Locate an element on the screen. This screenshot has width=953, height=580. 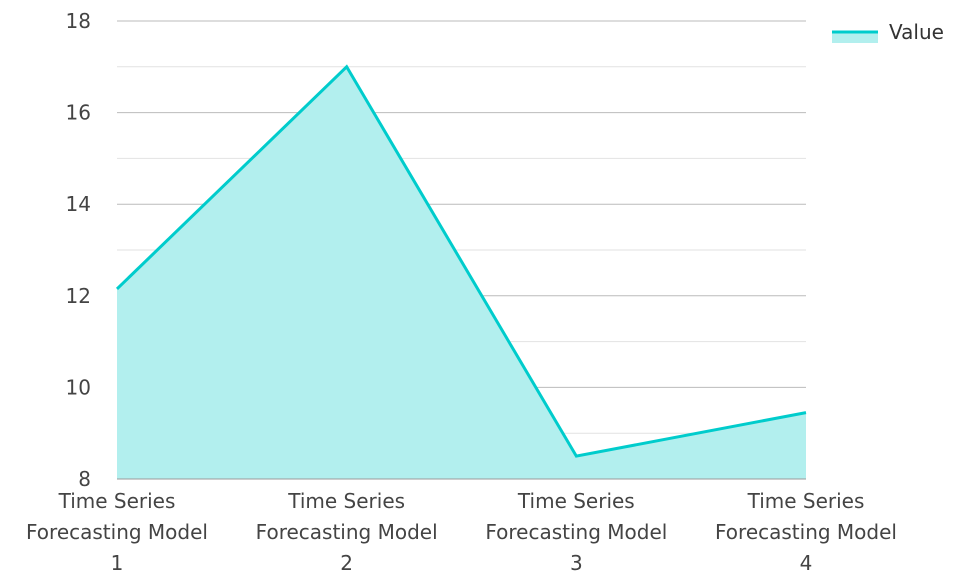
y-axis-tick-labels: 8 10 12 14 16 18 is located at coordinates (78, 250).